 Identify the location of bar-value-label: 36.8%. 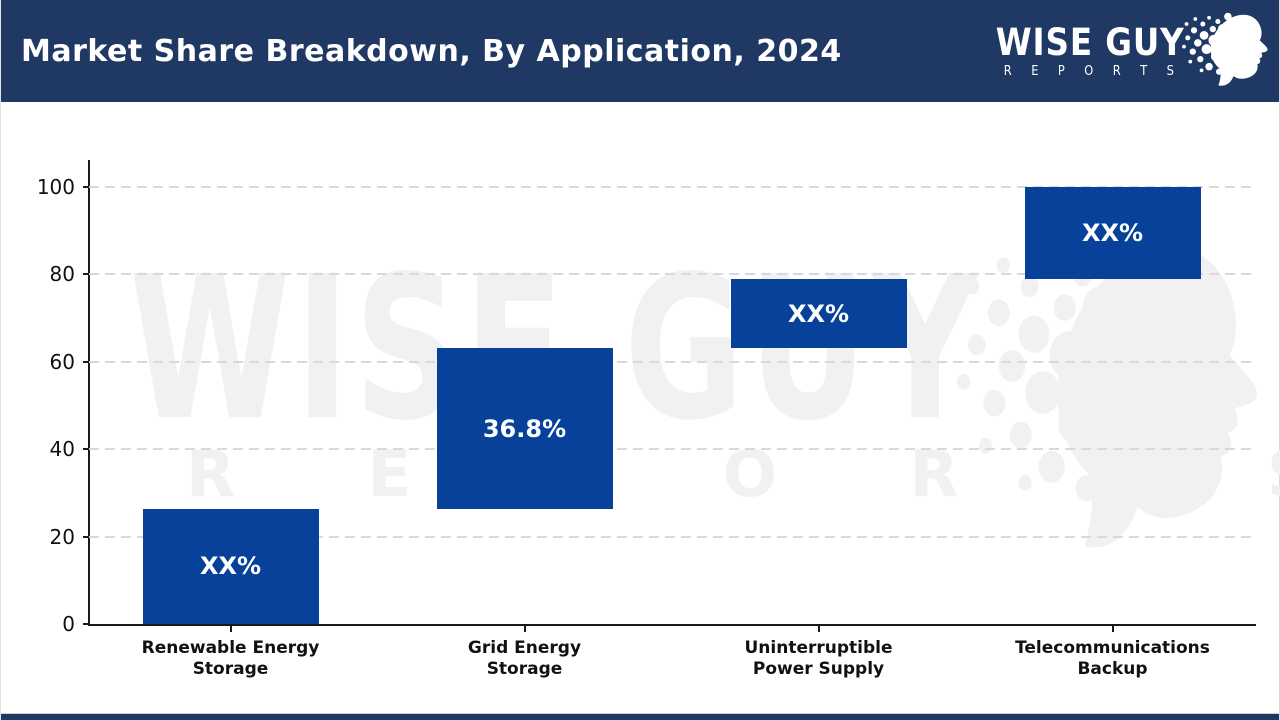
(524, 428).